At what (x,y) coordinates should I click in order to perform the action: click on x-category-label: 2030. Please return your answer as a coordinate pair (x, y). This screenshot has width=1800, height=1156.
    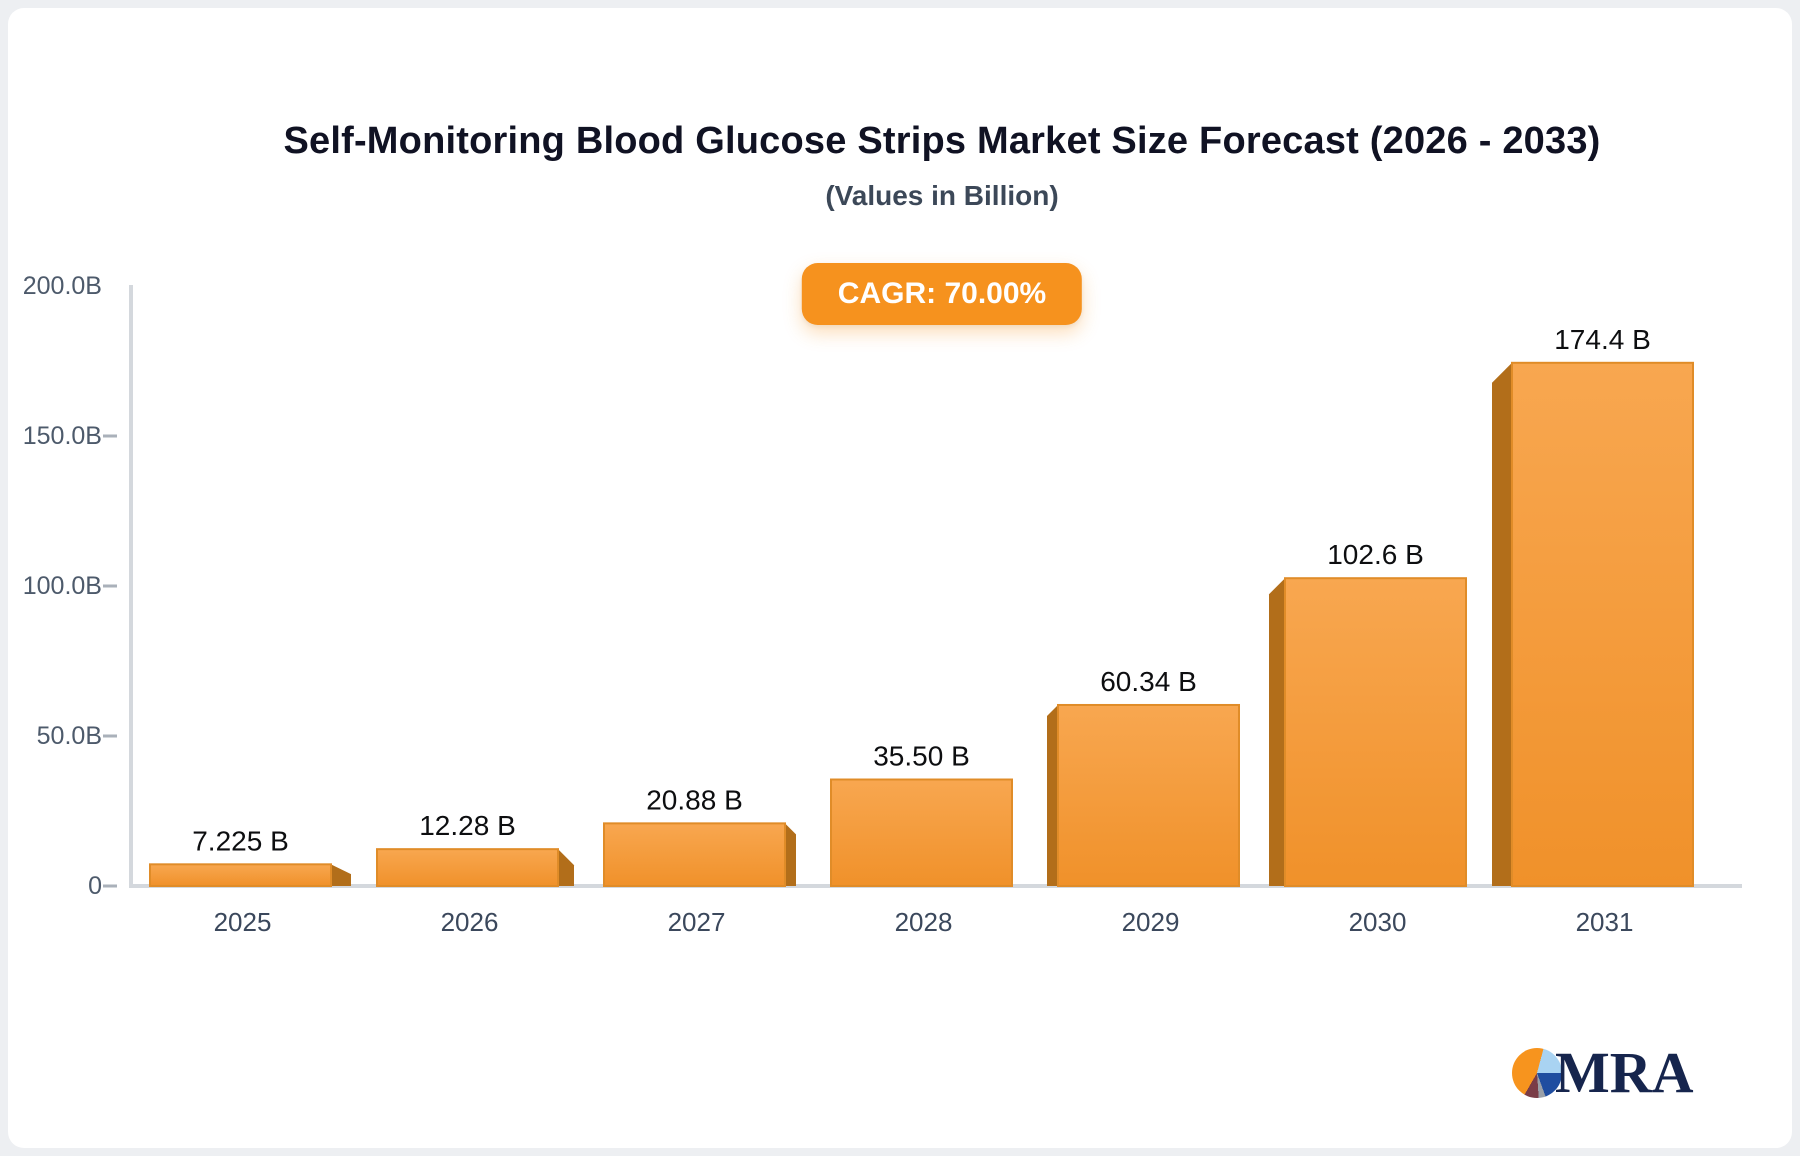
    Looking at the image, I should click on (1378, 922).